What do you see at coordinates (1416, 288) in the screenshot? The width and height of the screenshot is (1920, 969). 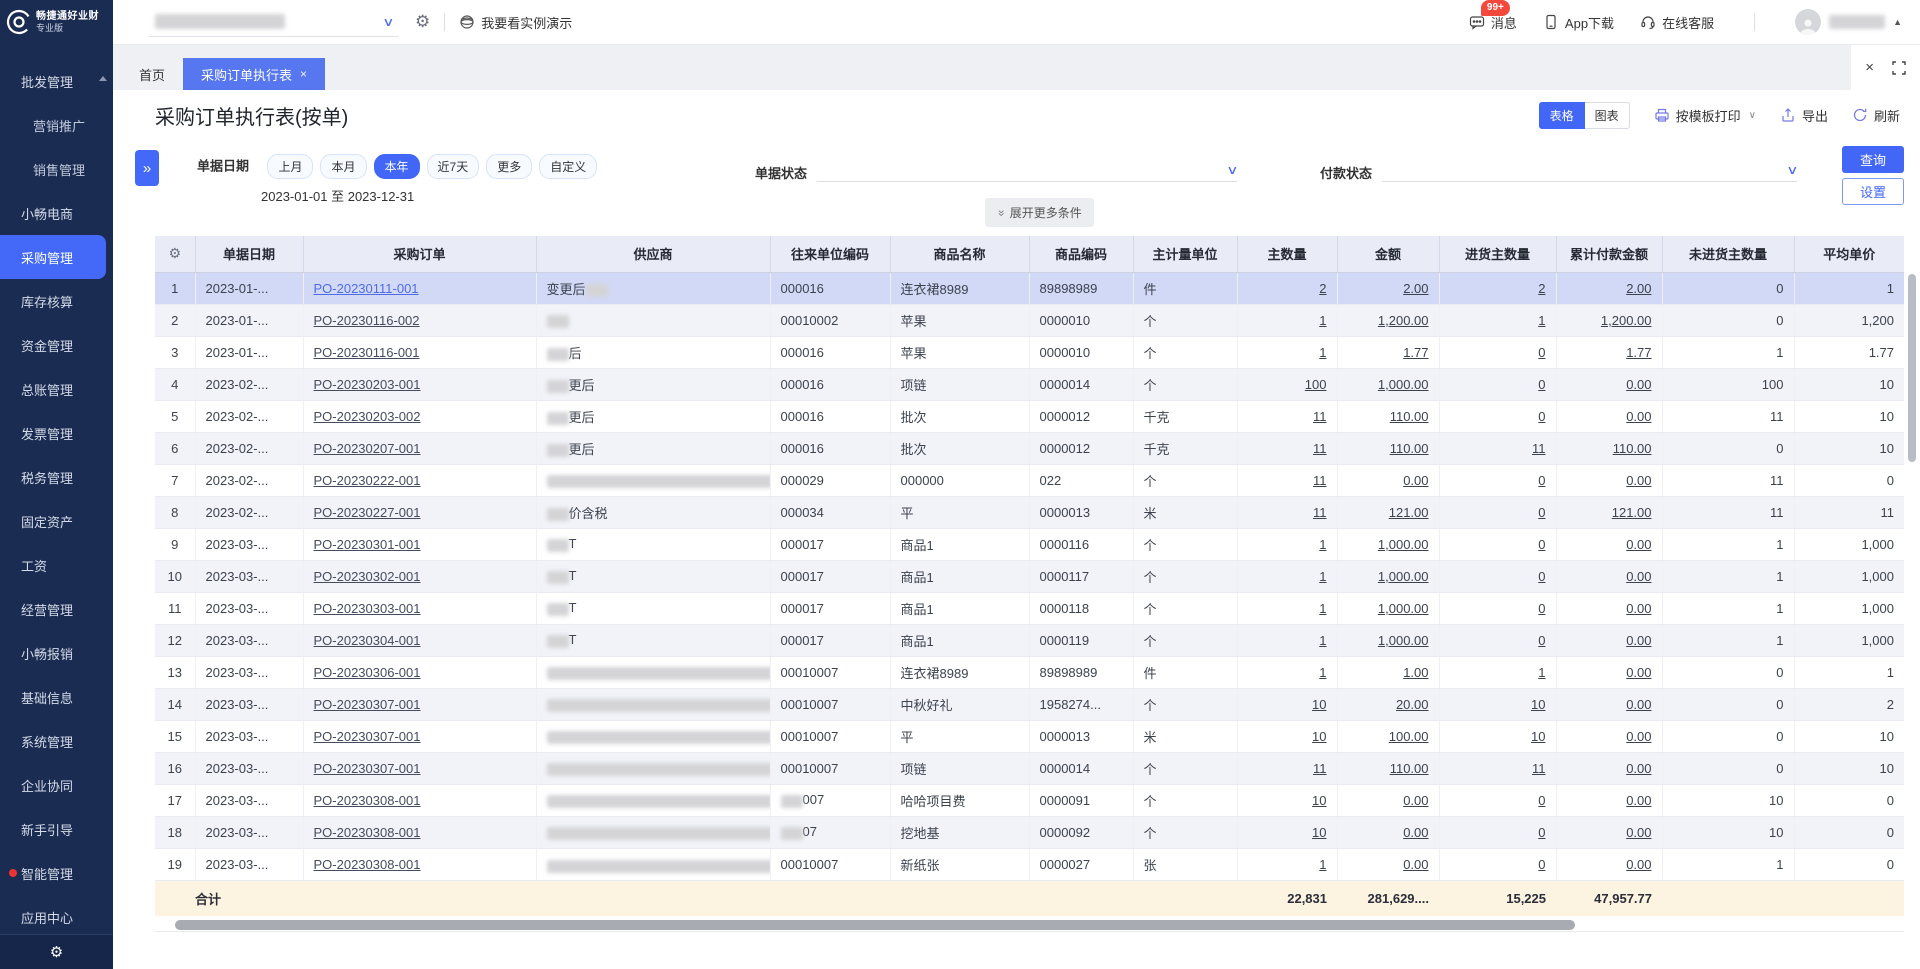 I see `amount-link: 2.00` at bounding box center [1416, 288].